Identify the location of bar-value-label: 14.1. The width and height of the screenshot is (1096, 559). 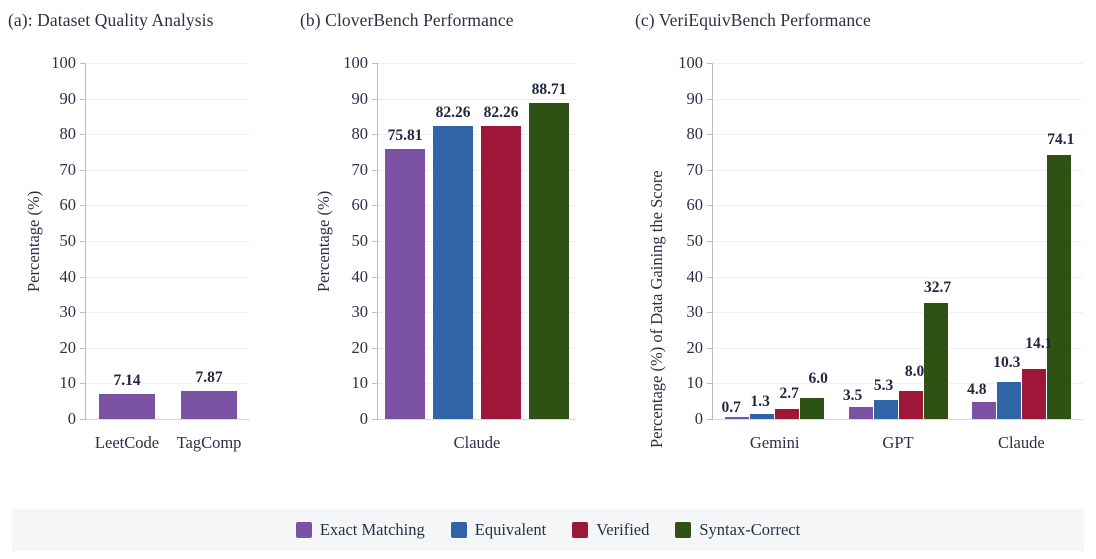
(1039, 343).